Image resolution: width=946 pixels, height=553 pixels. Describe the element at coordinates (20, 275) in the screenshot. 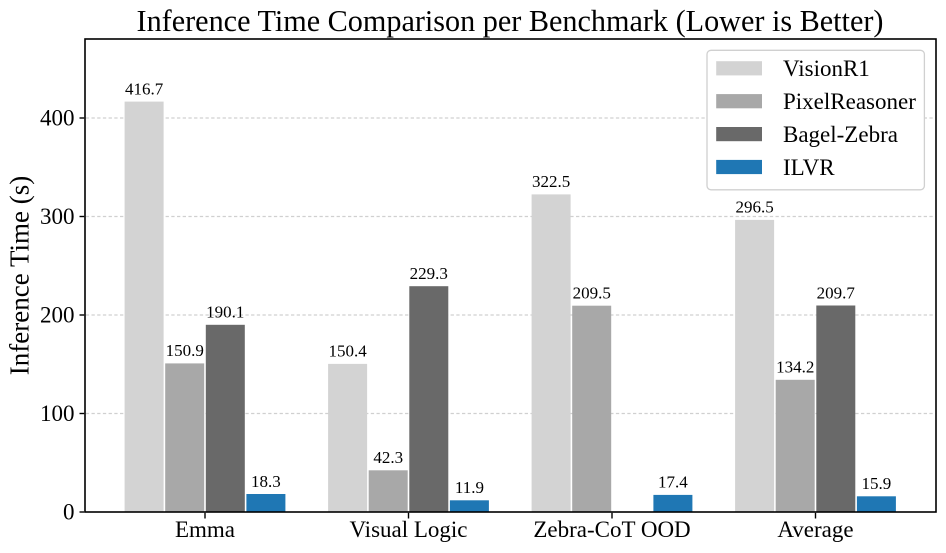

I see `svg-text: Inference Time (s)` at that location.